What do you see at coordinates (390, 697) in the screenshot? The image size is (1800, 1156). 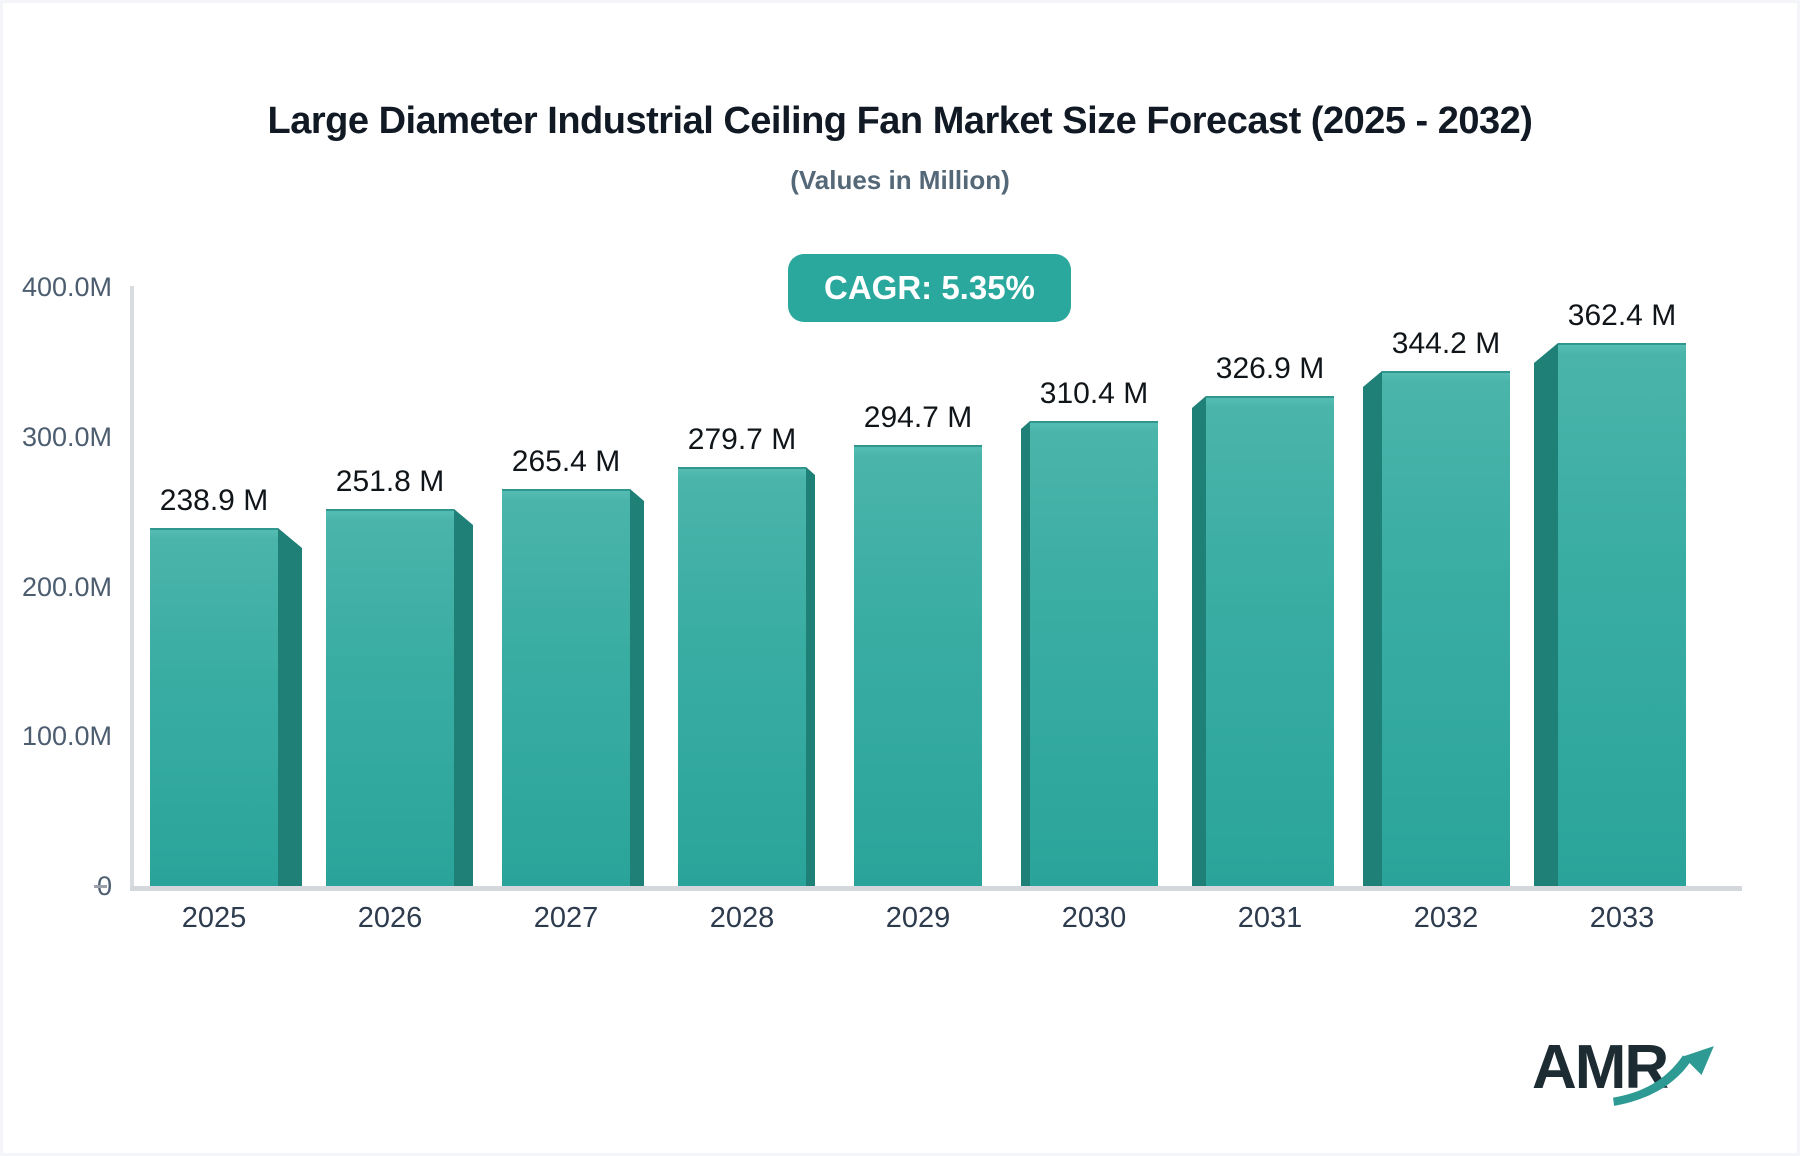 I see `bar-2026` at bounding box center [390, 697].